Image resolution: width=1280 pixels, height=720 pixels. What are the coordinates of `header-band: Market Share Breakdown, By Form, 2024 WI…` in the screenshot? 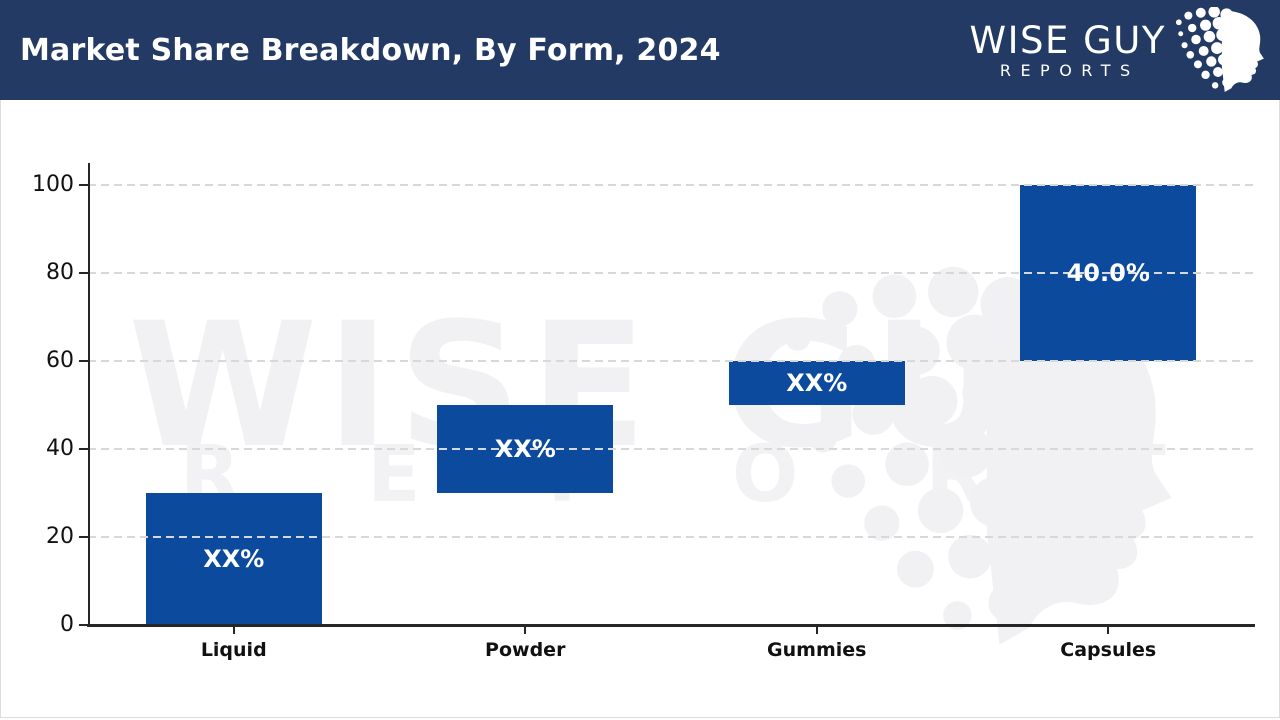 It's located at (640, 50).